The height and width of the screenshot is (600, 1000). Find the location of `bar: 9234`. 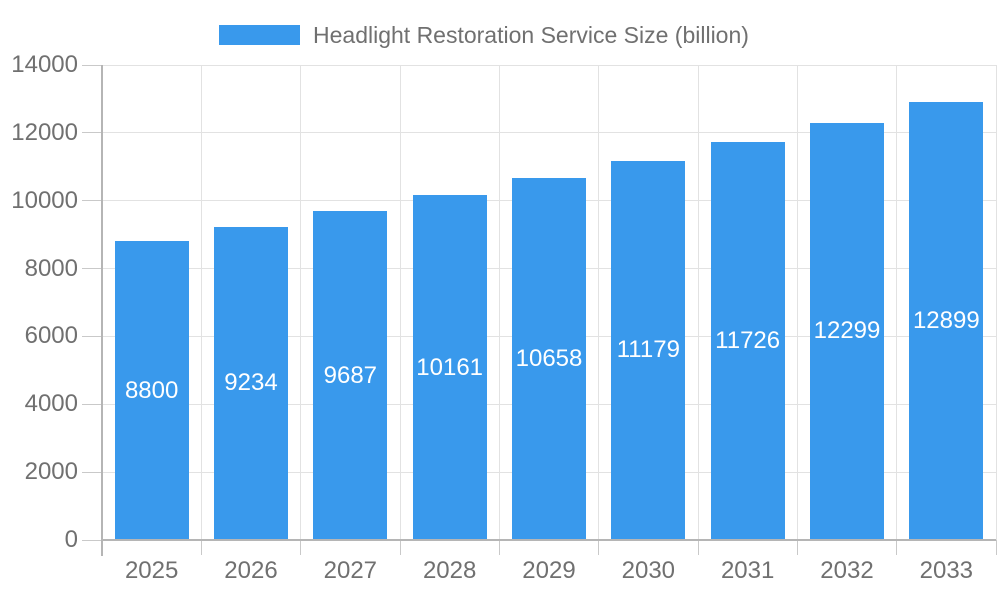

bar: 9234 is located at coordinates (251, 383).